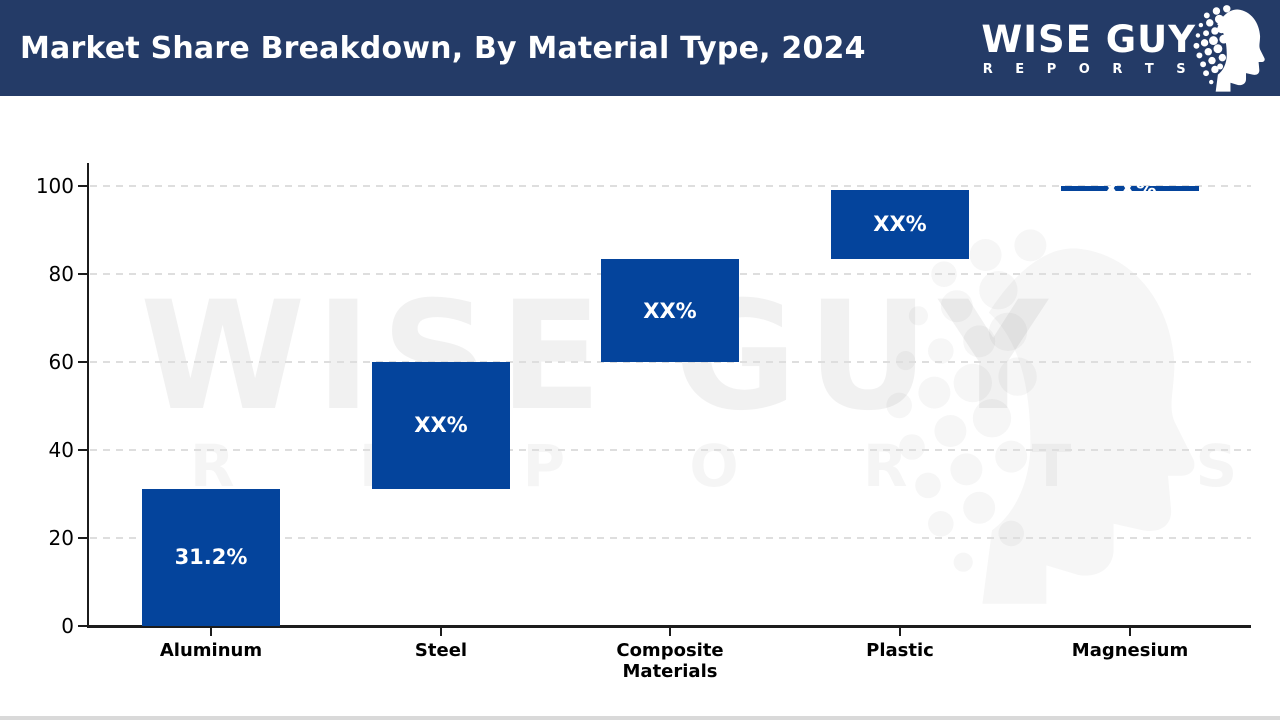 This screenshot has width=1280, height=720. What do you see at coordinates (1088, 39) in the screenshot?
I see `brand-name: WISE GUY` at bounding box center [1088, 39].